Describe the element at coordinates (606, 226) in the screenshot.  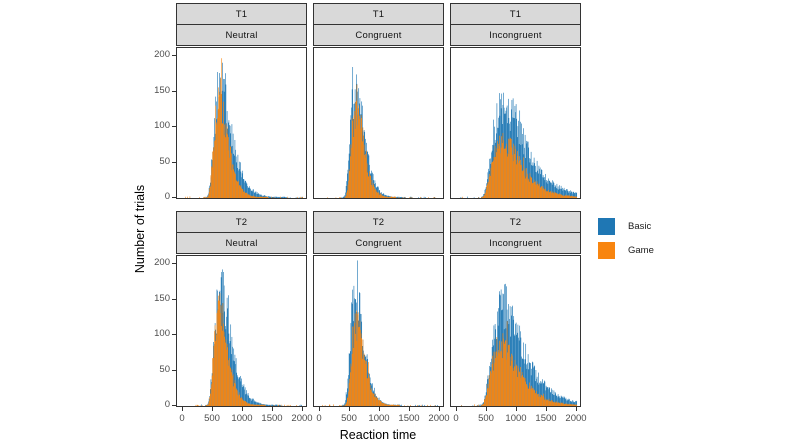
I see `legend-swatch-basic` at that location.